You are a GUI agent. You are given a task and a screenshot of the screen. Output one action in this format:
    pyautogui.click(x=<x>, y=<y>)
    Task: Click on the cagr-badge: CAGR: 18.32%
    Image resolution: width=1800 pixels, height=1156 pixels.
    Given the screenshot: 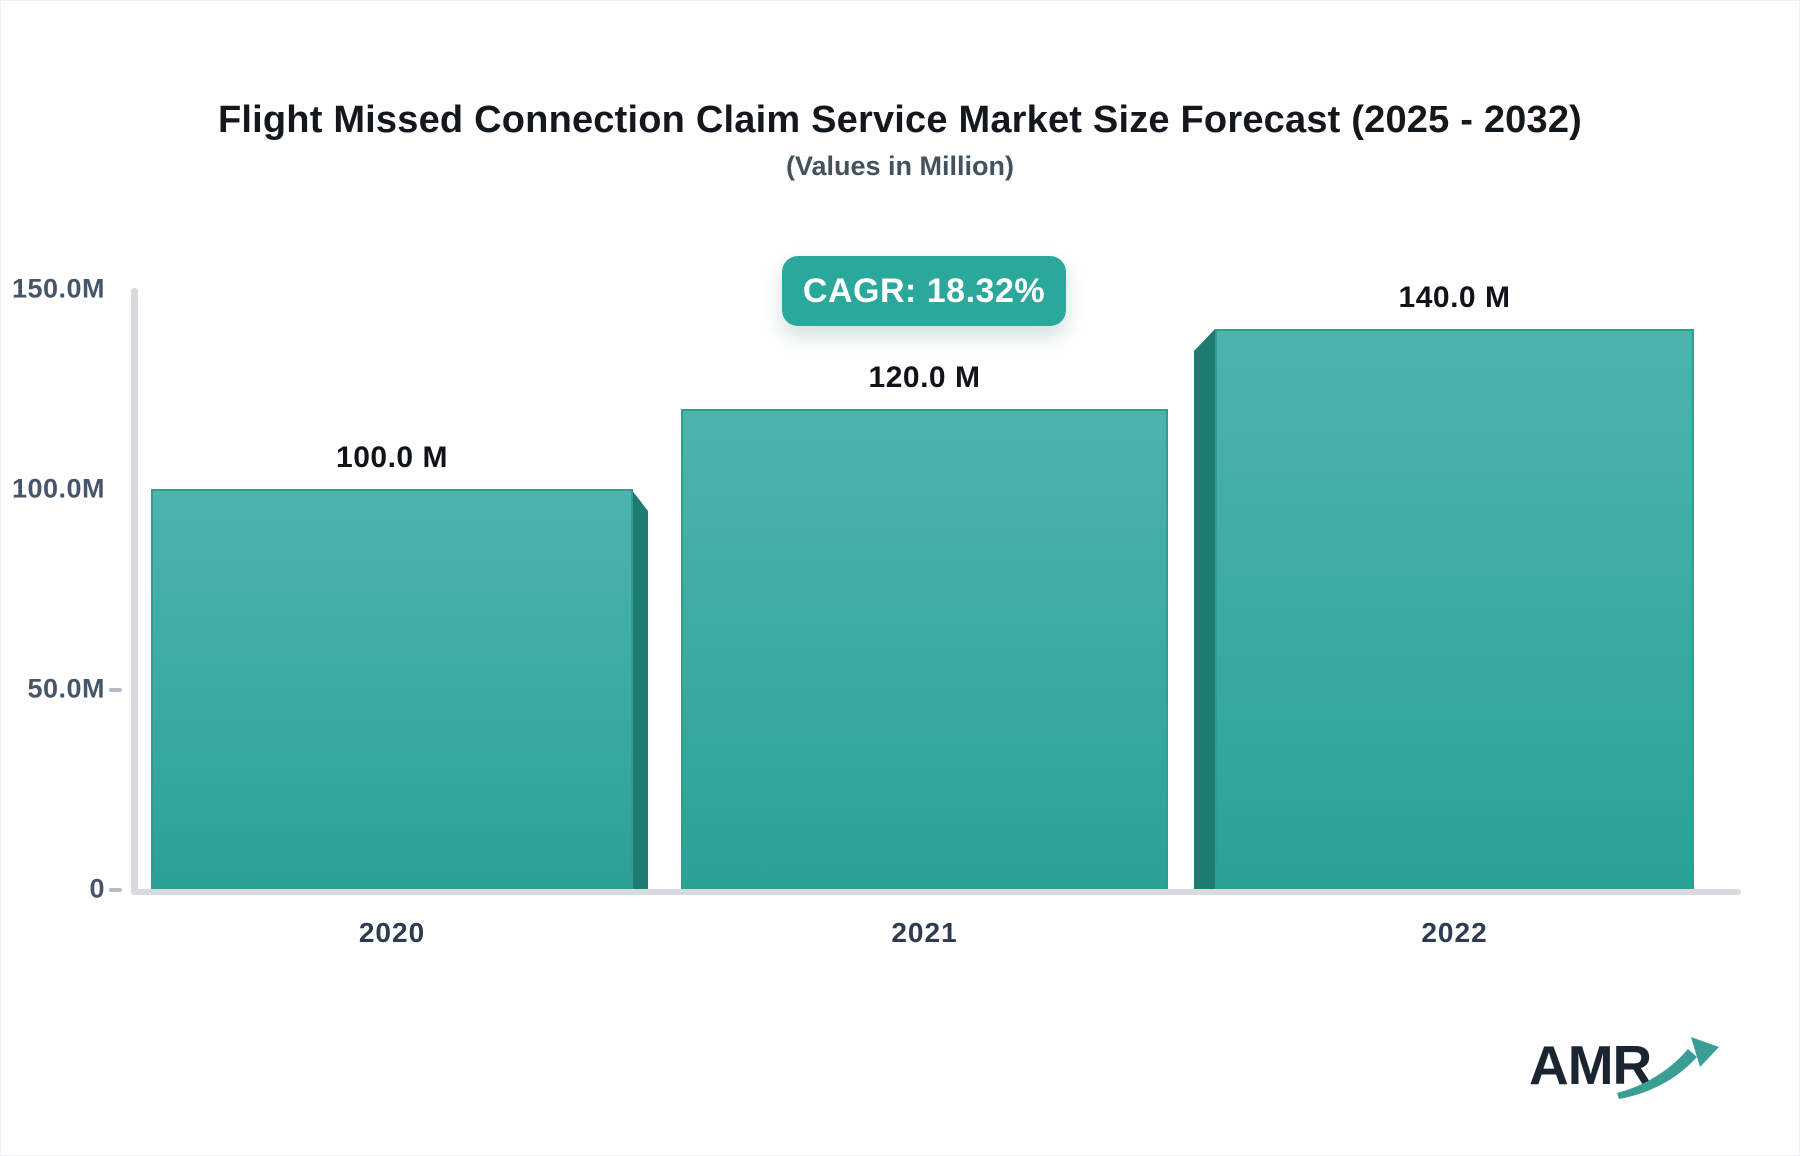 What is the action you would take?
    pyautogui.click(x=924, y=291)
    